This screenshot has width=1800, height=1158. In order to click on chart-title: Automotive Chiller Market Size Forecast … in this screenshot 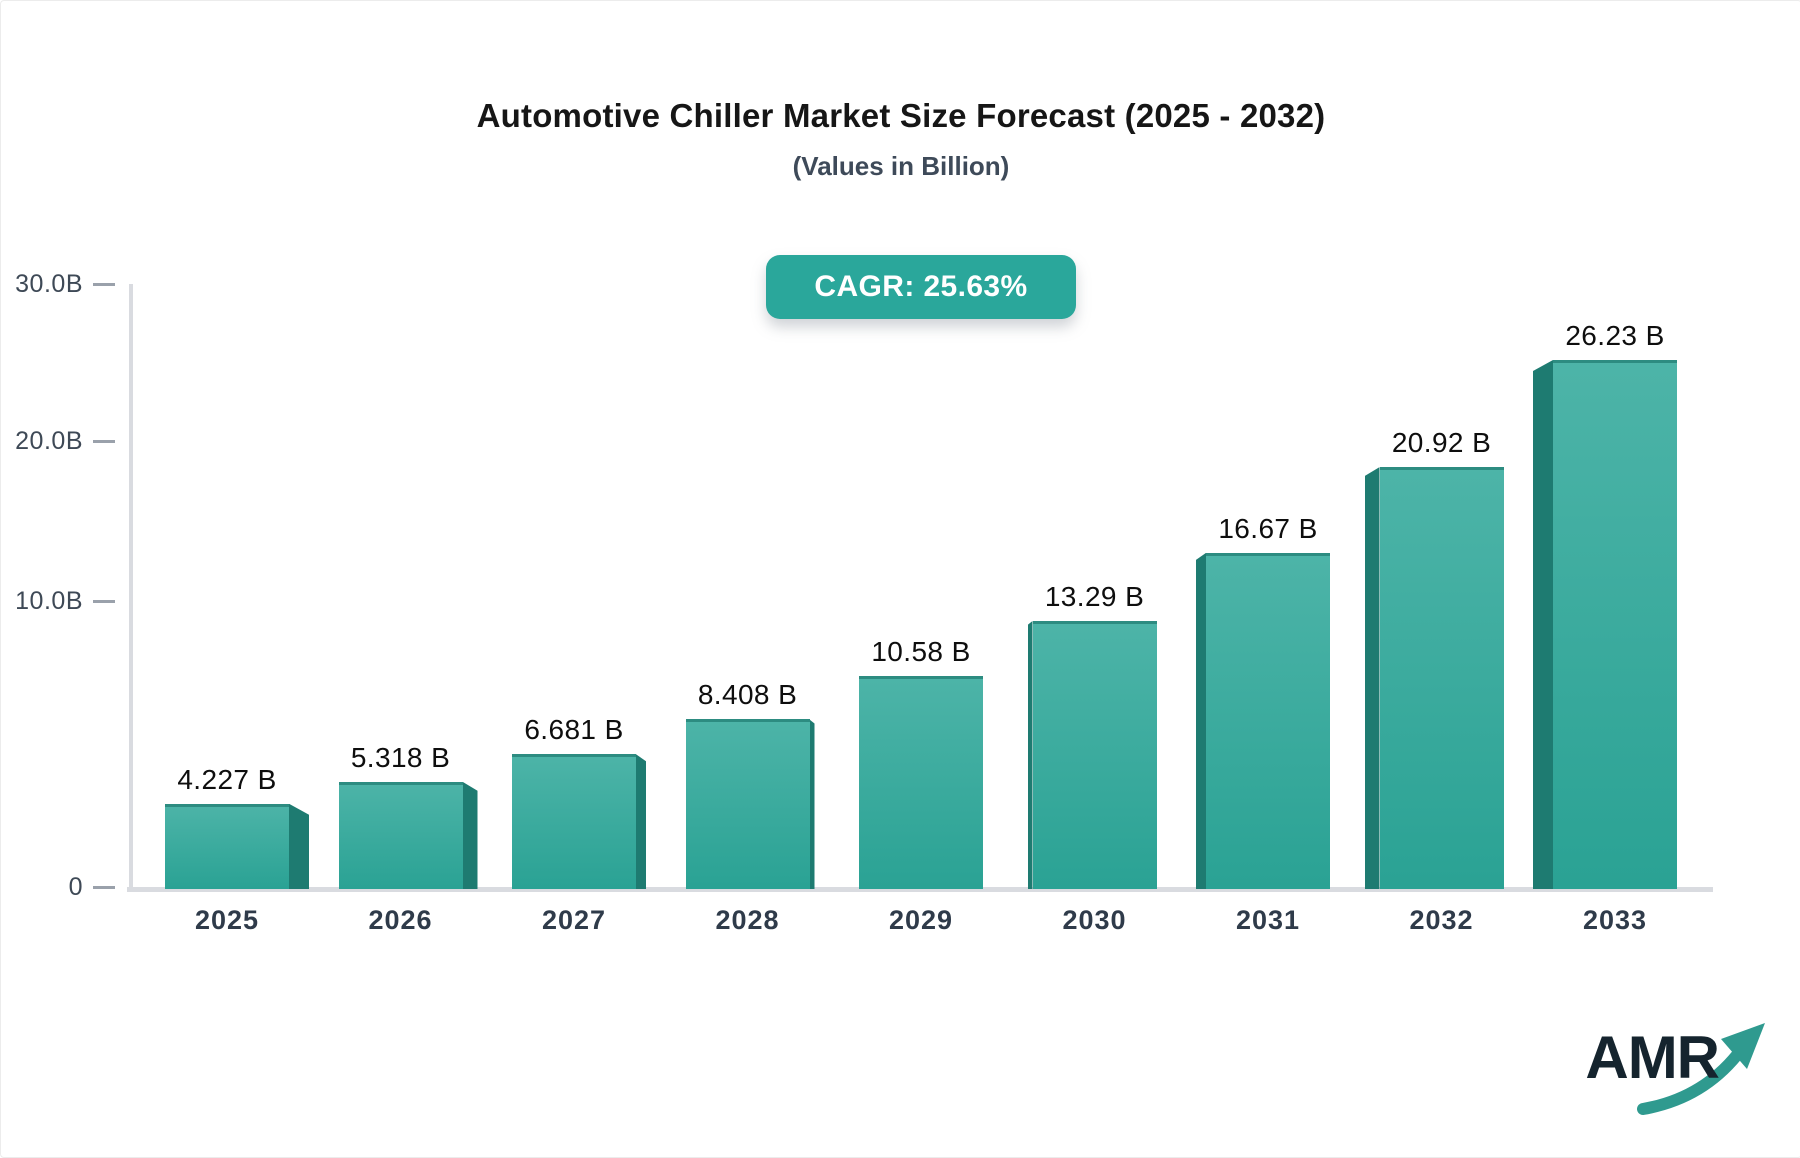, I will do `click(901, 115)`.